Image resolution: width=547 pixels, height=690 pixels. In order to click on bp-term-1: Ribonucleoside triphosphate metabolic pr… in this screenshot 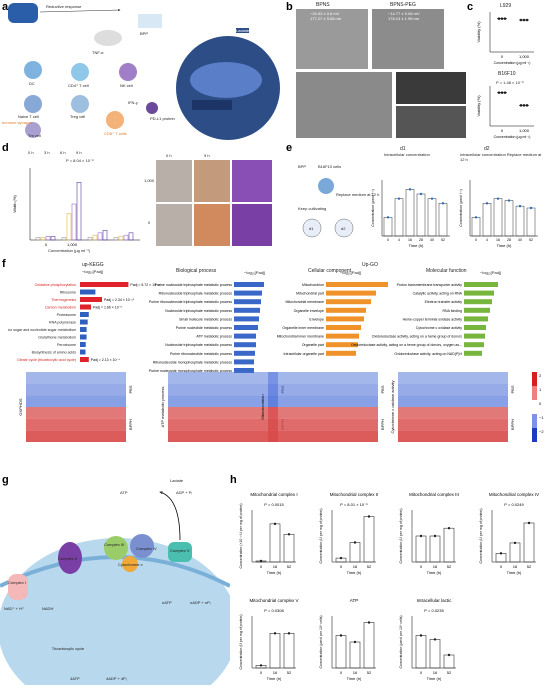, I will do `click(196, 294)`.